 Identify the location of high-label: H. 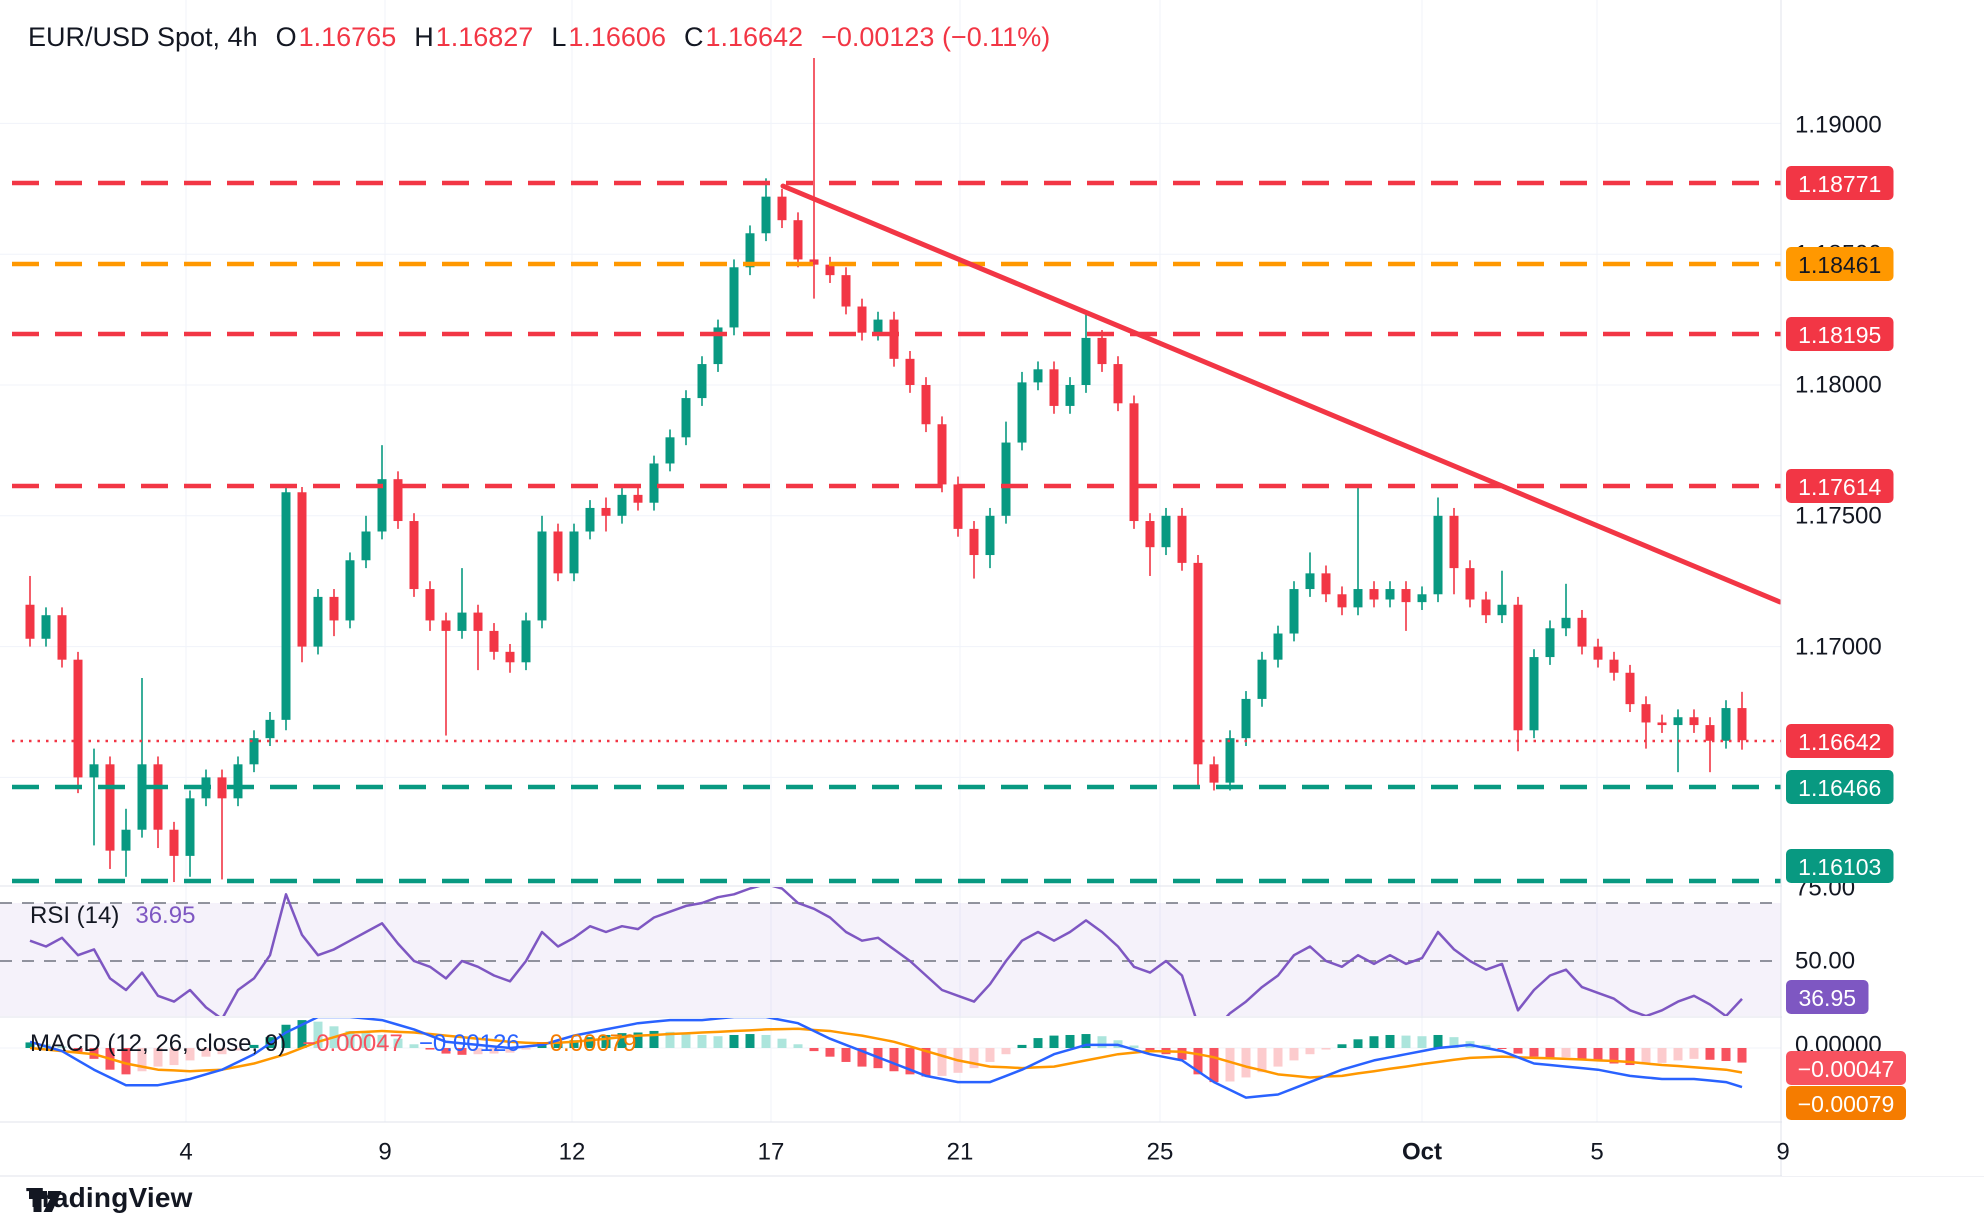
(424, 37).